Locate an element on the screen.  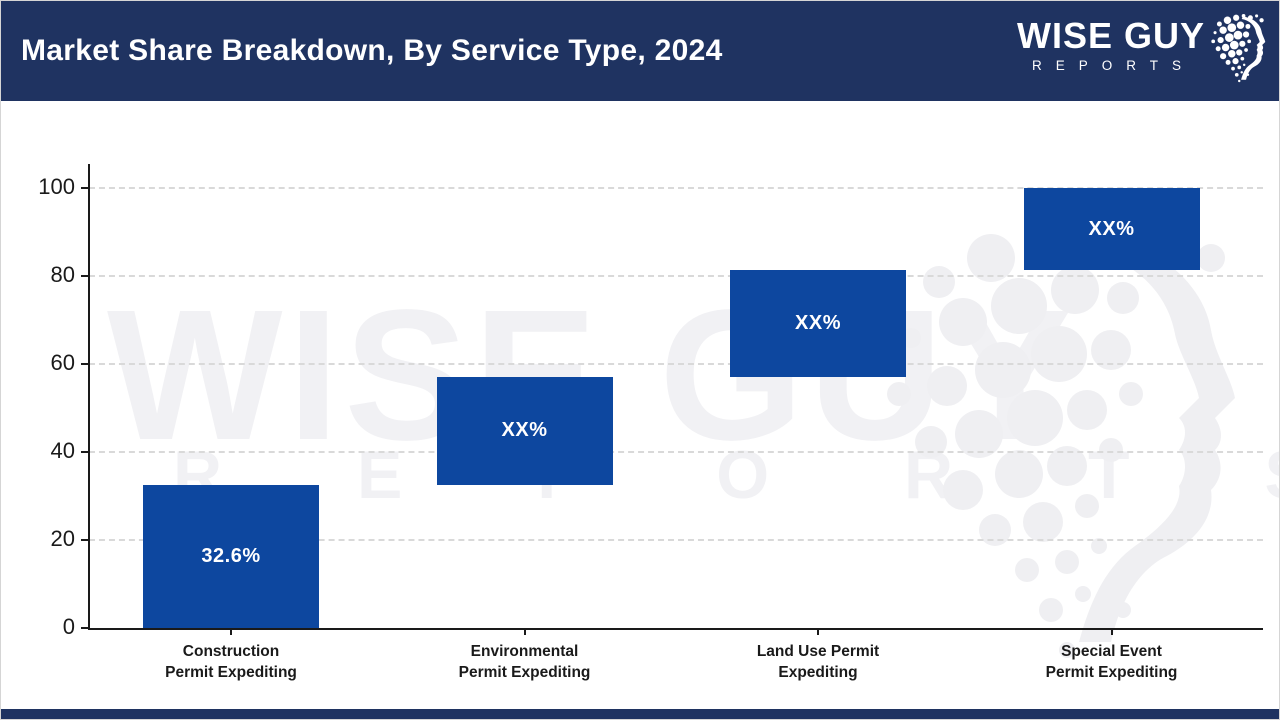
logo-wordmark: WISE GUY is located at coordinates (1110, 35).